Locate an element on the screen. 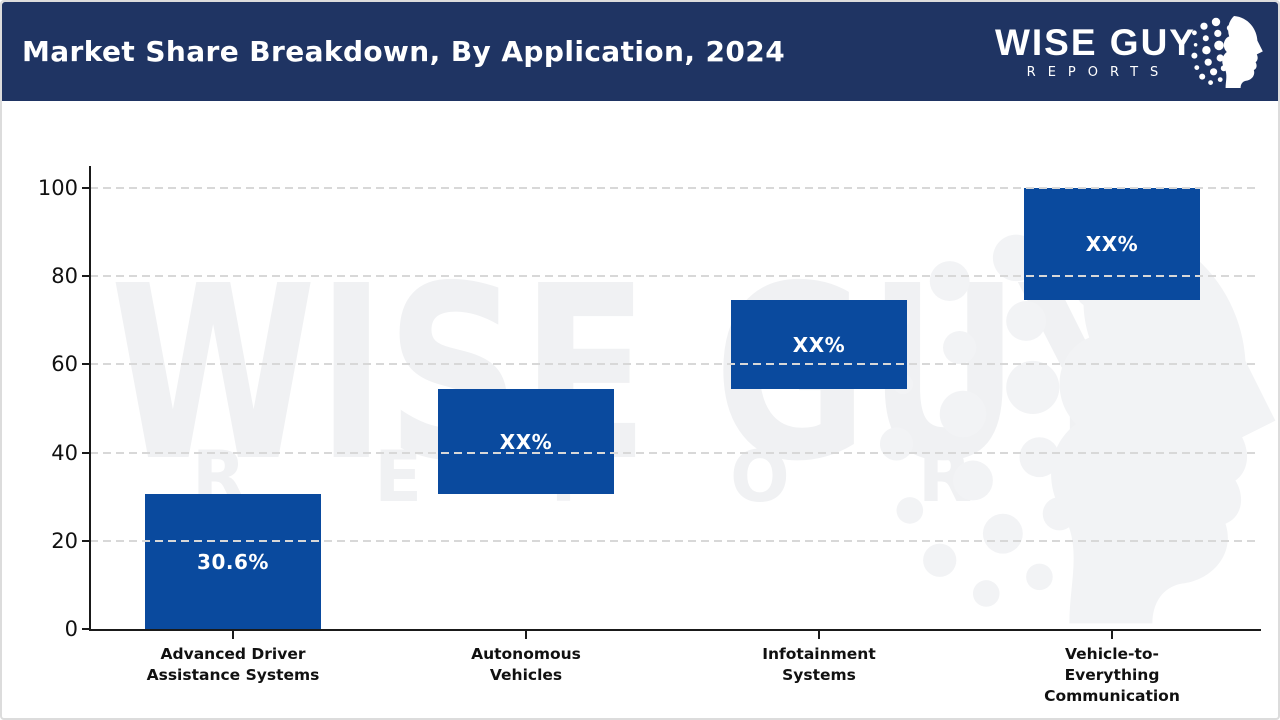 The height and width of the screenshot is (720, 1280). logo-text: WISE GUY REPORTS is located at coordinates (1095, 51).